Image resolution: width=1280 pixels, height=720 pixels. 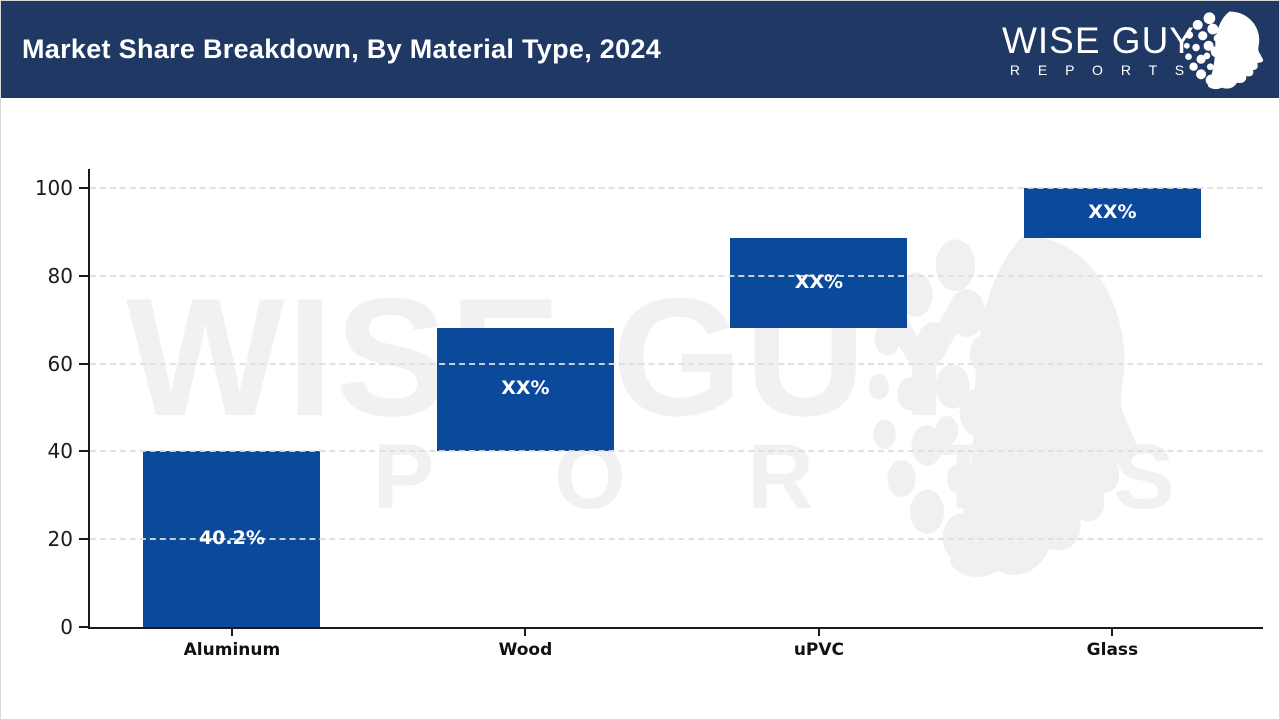 I want to click on bar-upvc, so click(x=819, y=283).